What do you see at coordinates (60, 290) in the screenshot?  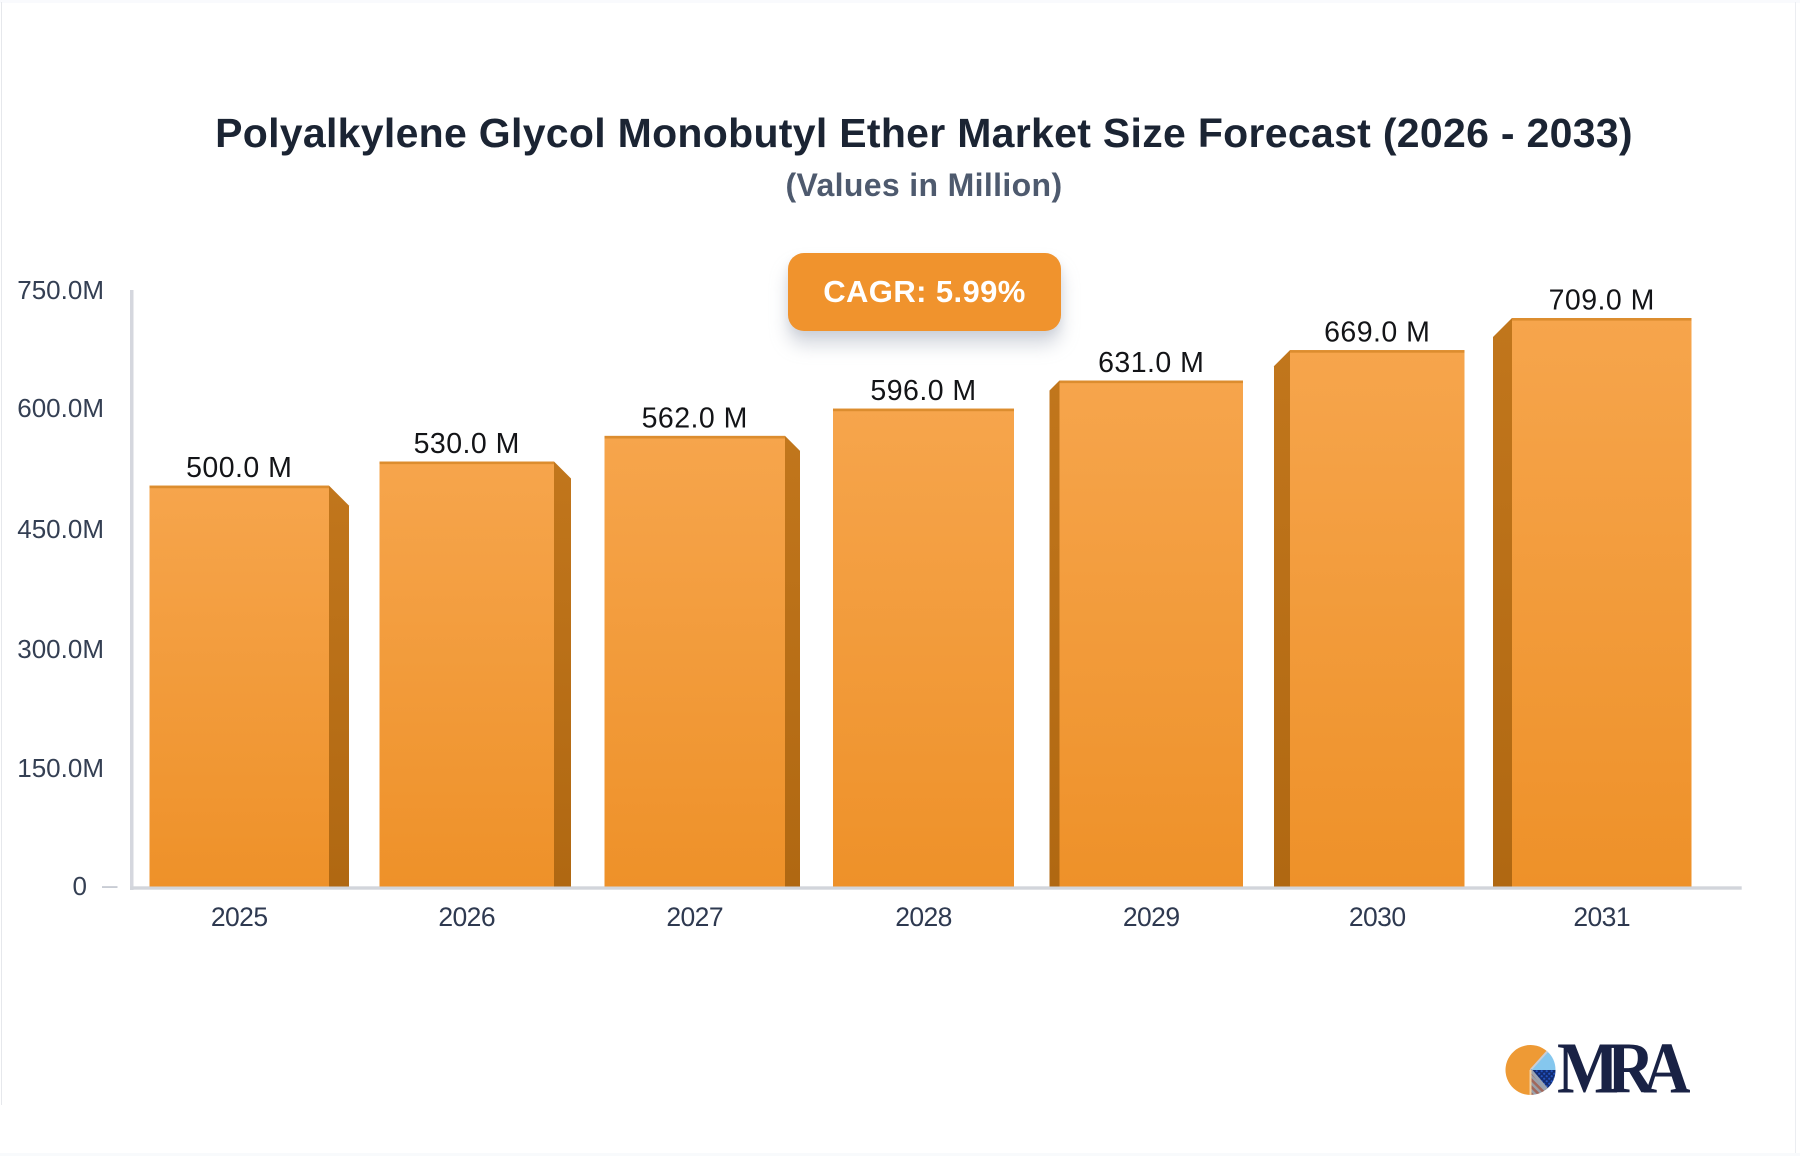 I see `svg-text: 750.0M` at bounding box center [60, 290].